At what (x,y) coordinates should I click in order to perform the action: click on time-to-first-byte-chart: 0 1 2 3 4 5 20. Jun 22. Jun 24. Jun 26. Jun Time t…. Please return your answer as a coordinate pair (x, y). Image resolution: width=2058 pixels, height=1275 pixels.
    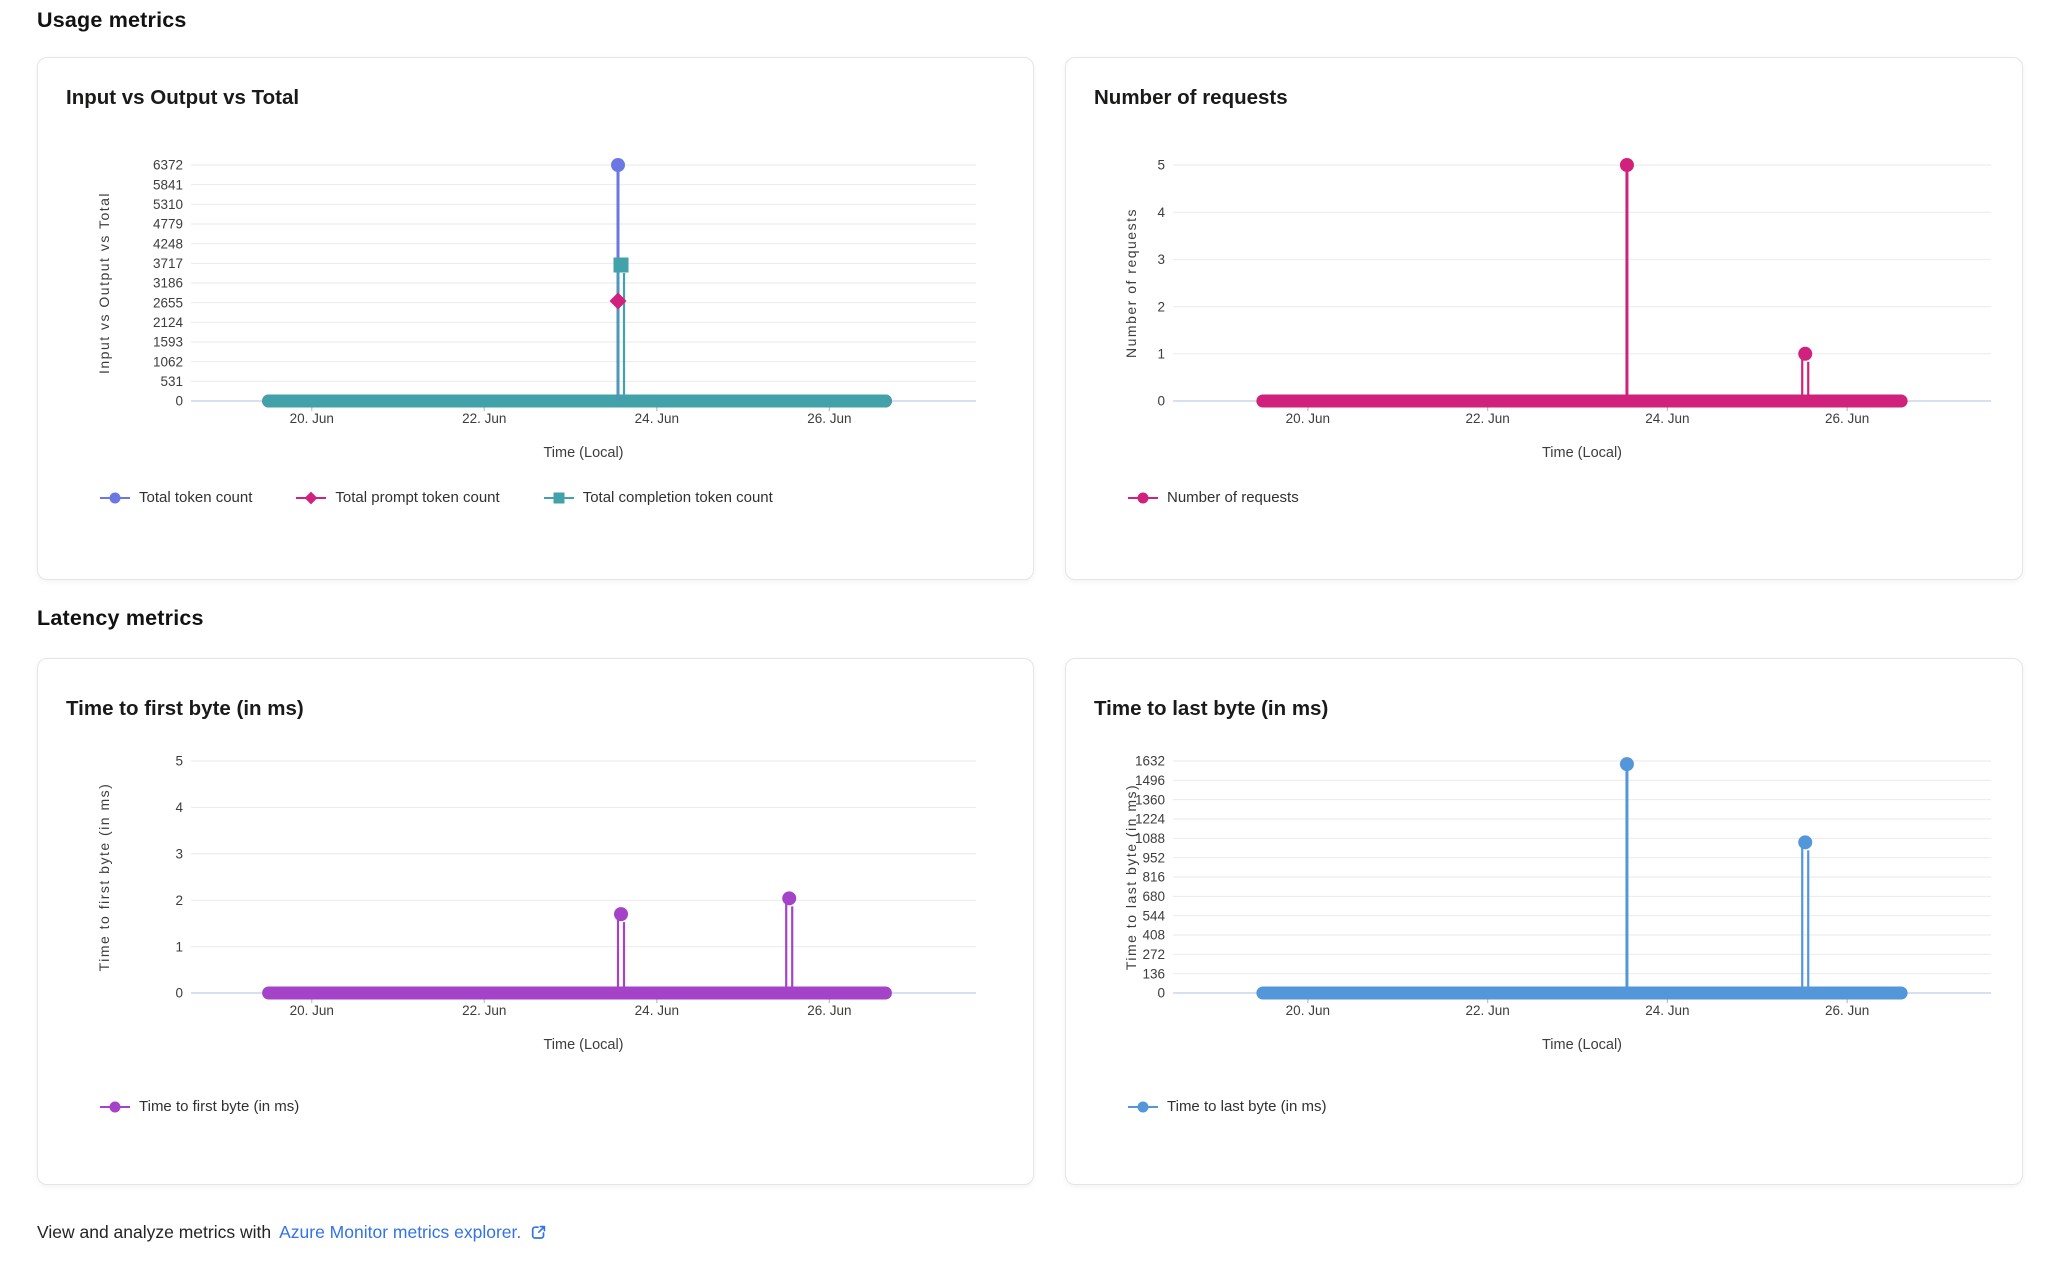
    Looking at the image, I should click on (536, 903).